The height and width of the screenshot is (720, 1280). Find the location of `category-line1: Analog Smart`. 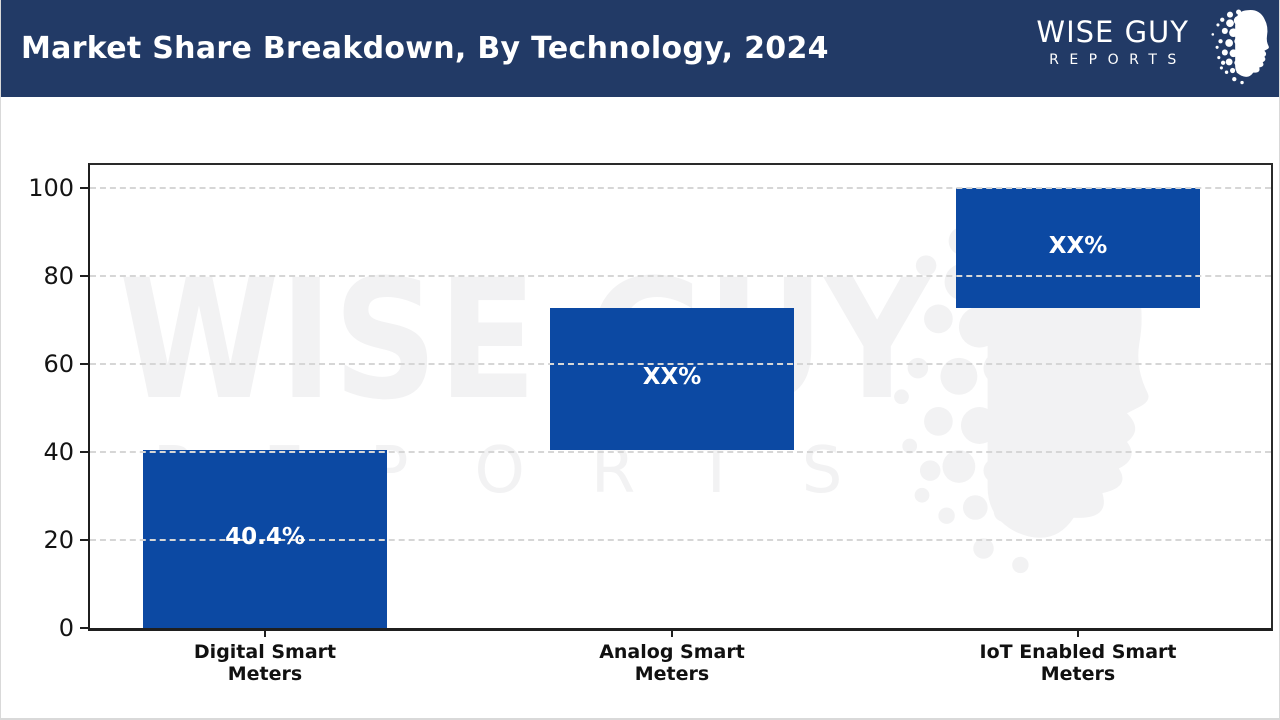

category-line1: Analog Smart is located at coordinates (672, 652).